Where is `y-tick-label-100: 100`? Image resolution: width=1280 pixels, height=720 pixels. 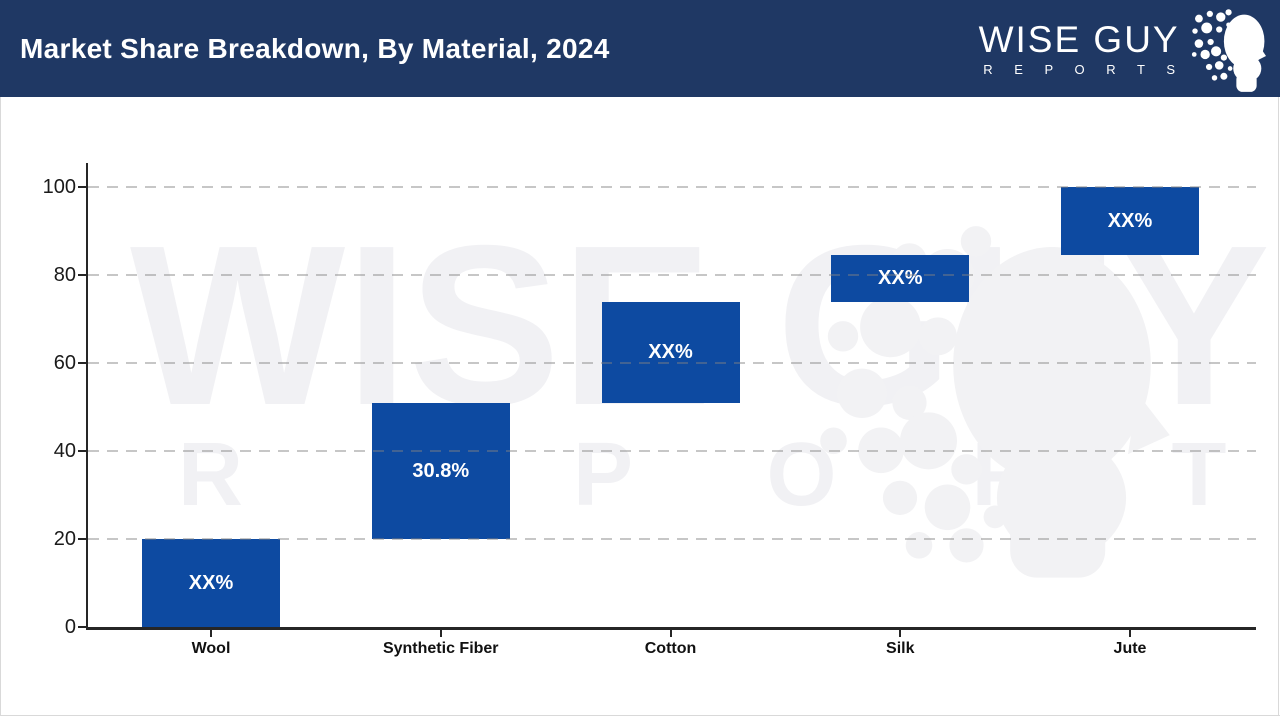
y-tick-label-100: 100 is located at coordinates (59, 187).